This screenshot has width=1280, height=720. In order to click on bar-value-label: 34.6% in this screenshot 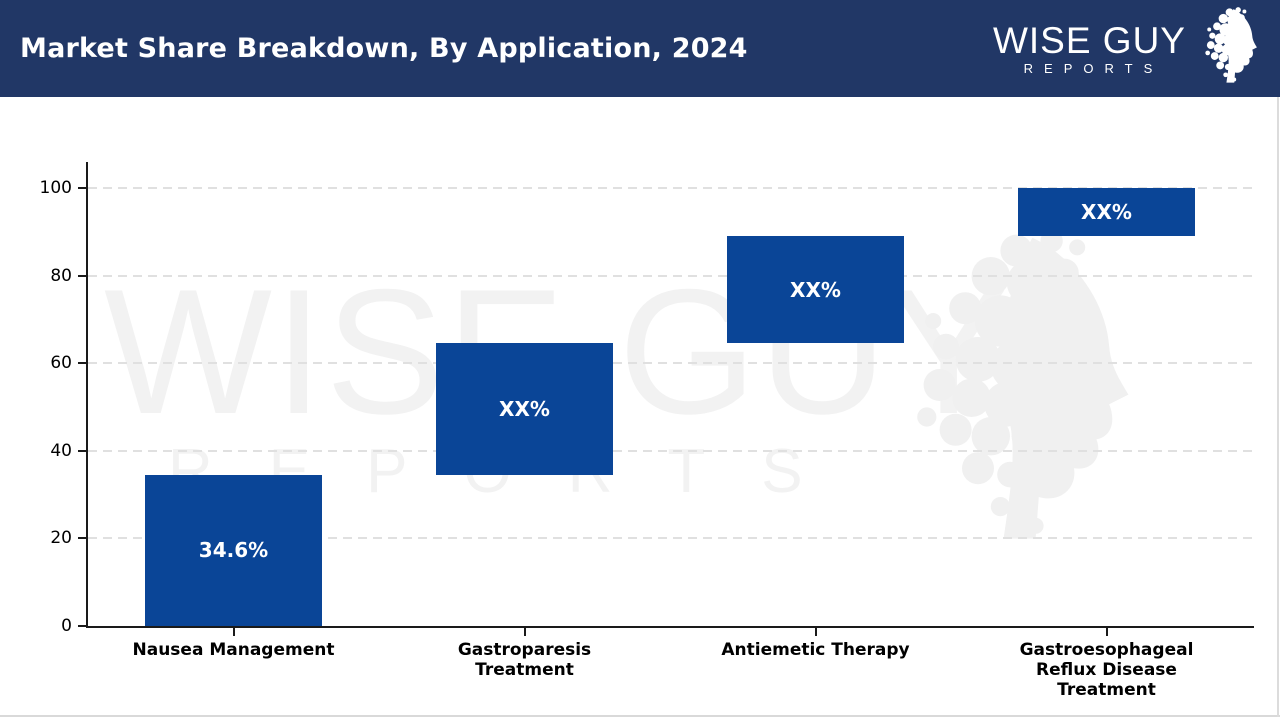, I will do `click(233, 550)`.